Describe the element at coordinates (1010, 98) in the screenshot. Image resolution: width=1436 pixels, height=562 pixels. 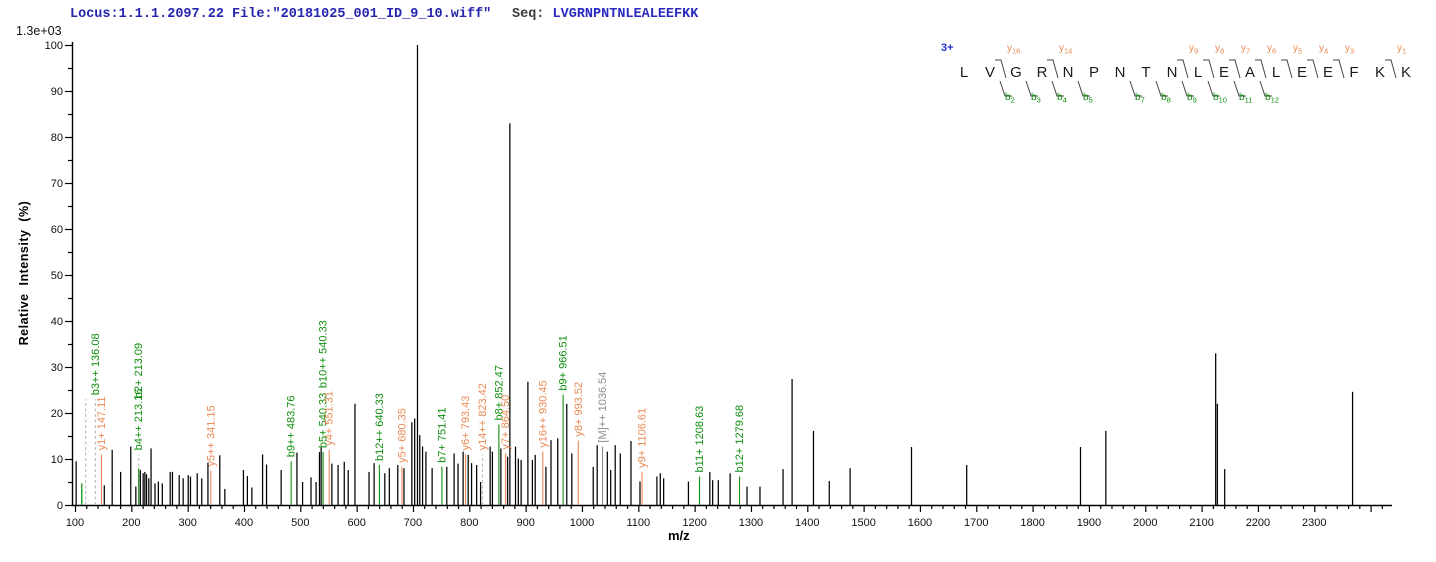
I see `b-ion-tag: b2` at that location.